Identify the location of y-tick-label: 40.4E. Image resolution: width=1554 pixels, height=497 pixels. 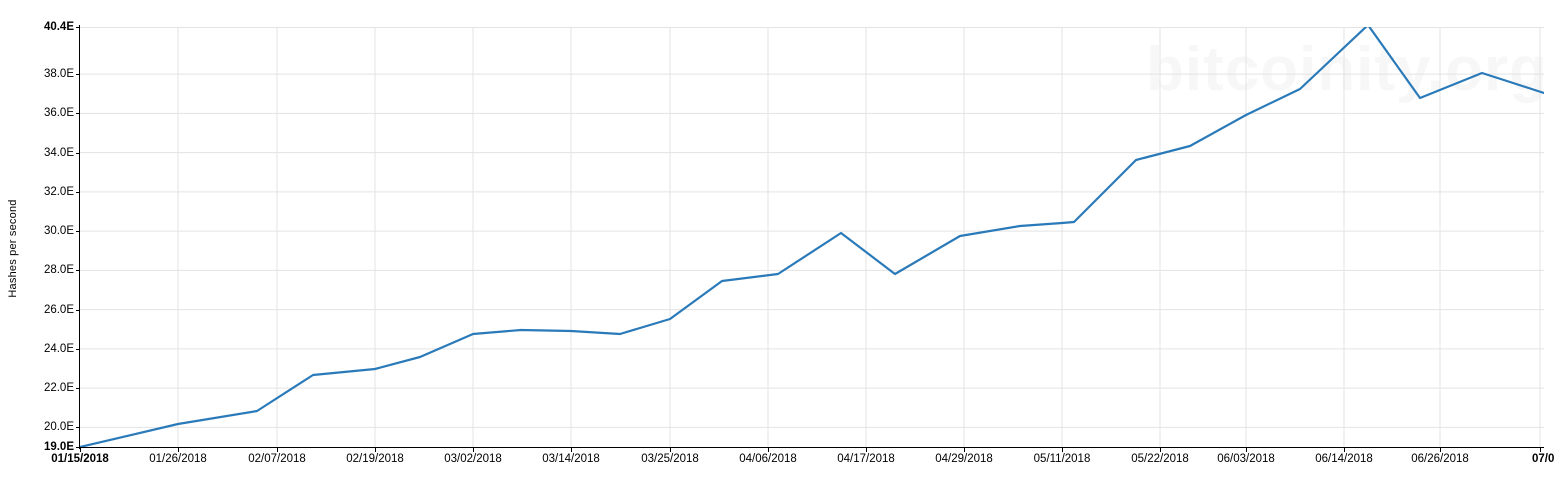
(58, 27).